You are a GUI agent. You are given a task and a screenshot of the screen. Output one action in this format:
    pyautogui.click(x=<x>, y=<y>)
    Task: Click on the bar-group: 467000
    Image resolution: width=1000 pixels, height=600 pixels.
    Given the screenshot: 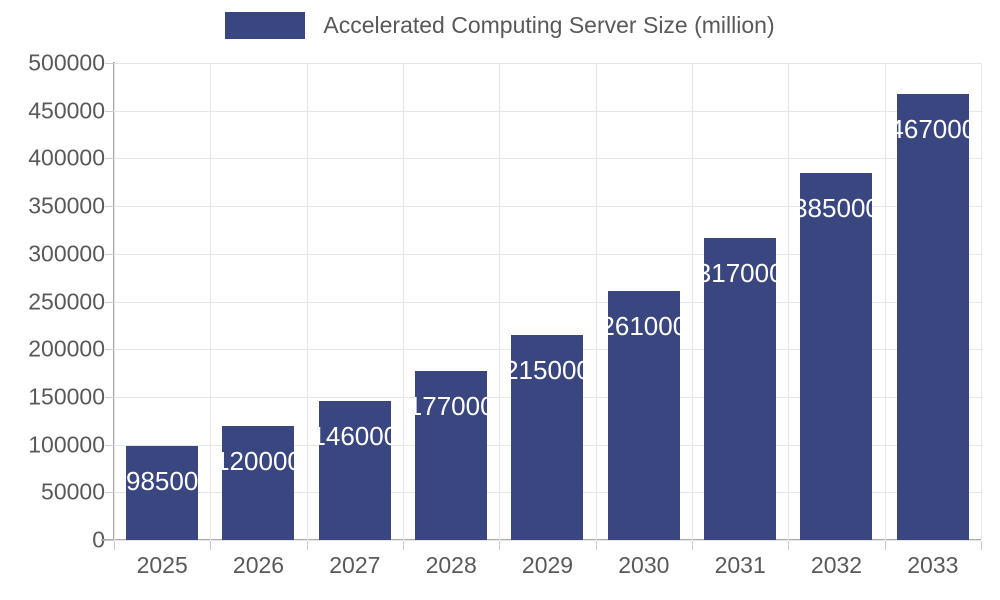 What is the action you would take?
    pyautogui.click(x=933, y=301)
    